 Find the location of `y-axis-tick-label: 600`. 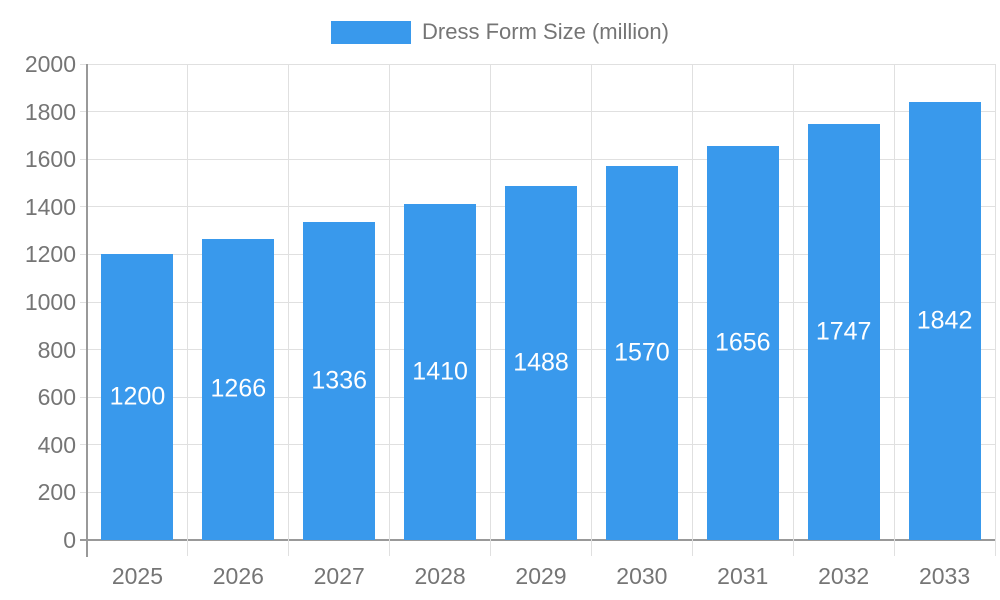

y-axis-tick-label: 600 is located at coordinates (56, 397).